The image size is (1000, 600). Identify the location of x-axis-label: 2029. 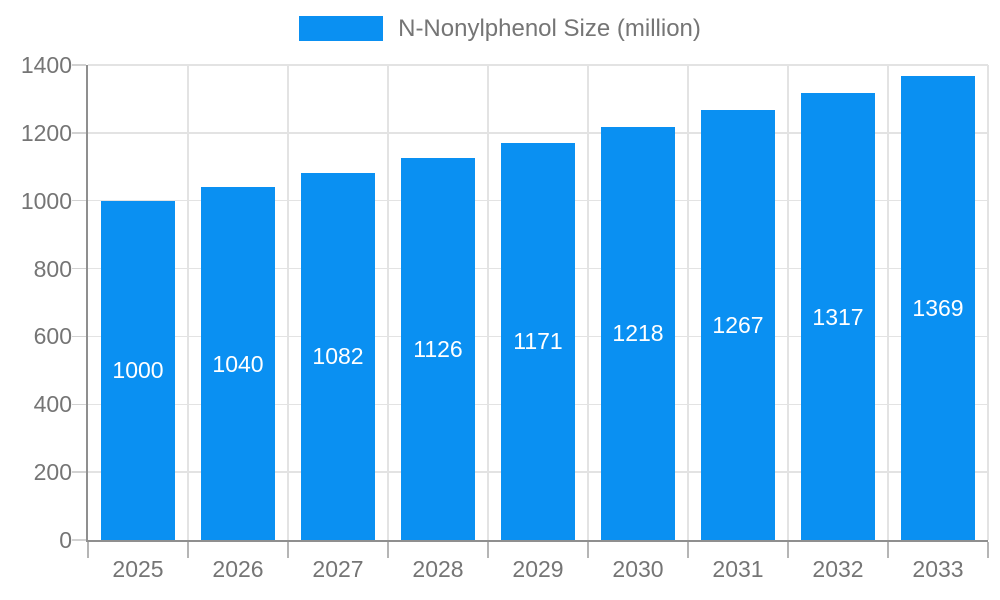
(538, 569).